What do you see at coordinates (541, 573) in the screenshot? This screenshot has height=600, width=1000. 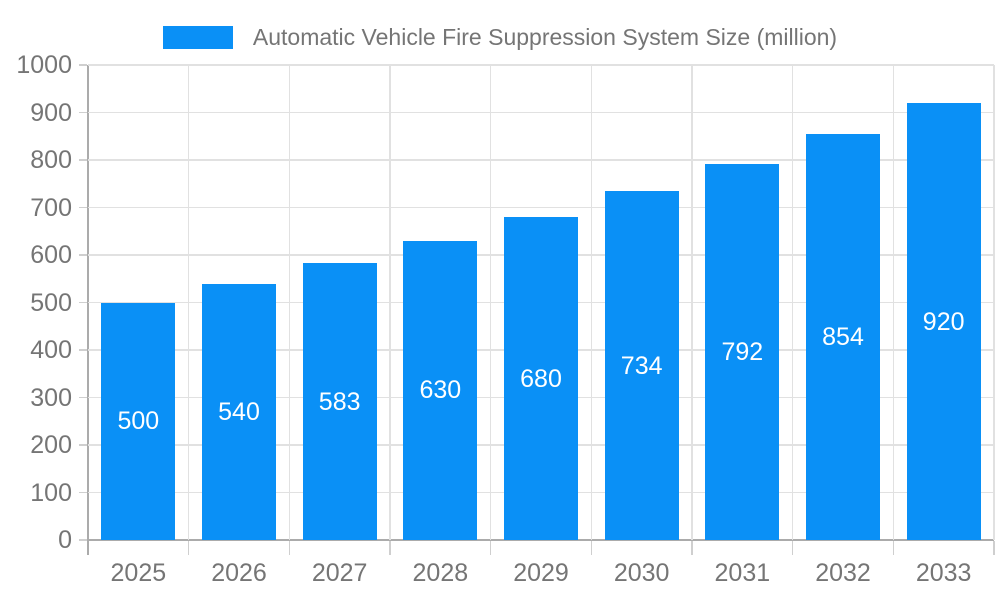 I see `x-axis-label-2029: 2029` at bounding box center [541, 573].